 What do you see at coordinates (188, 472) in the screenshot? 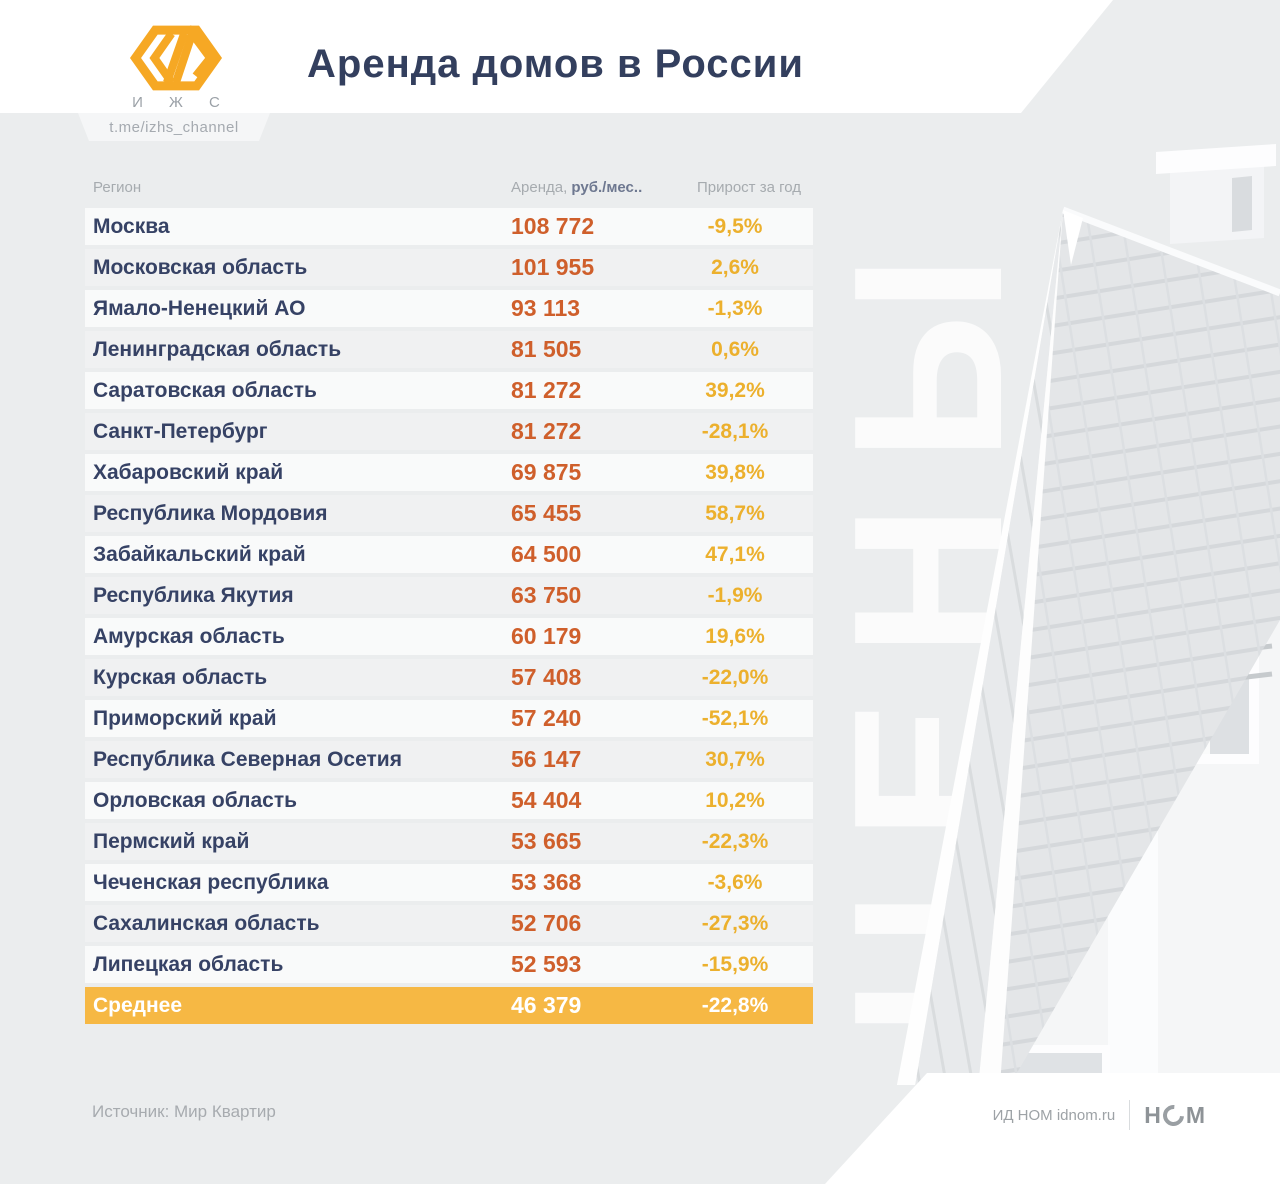
I see `region-name: Хабаровский край` at bounding box center [188, 472].